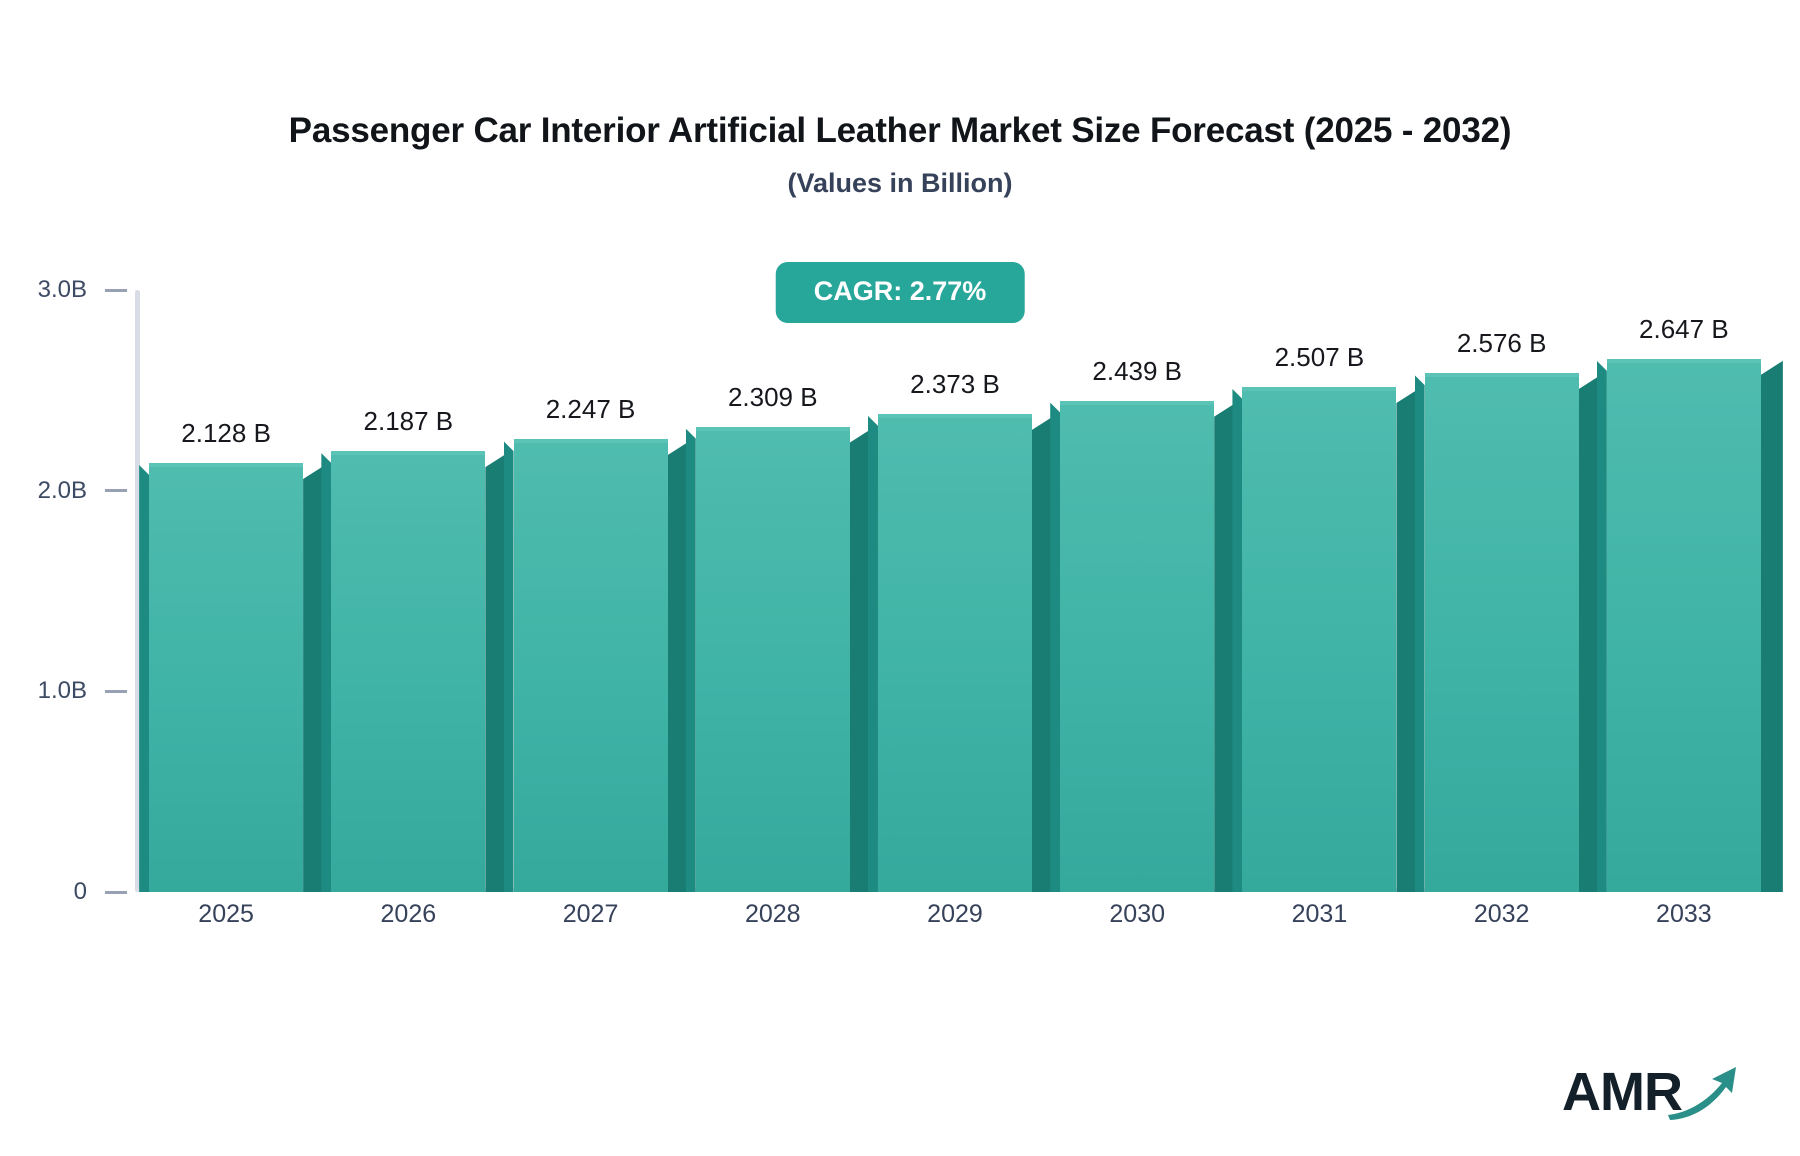 The width and height of the screenshot is (1800, 1156). Describe the element at coordinates (590, 409) in the screenshot. I see `bar-value-label: 2.247 B` at that location.